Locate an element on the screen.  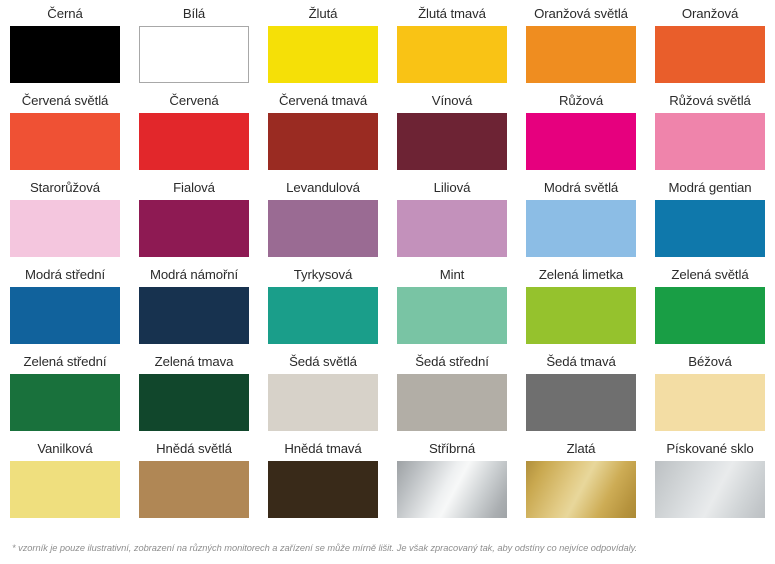
swatch-label: Žlutá is located at coordinates (323, 13).